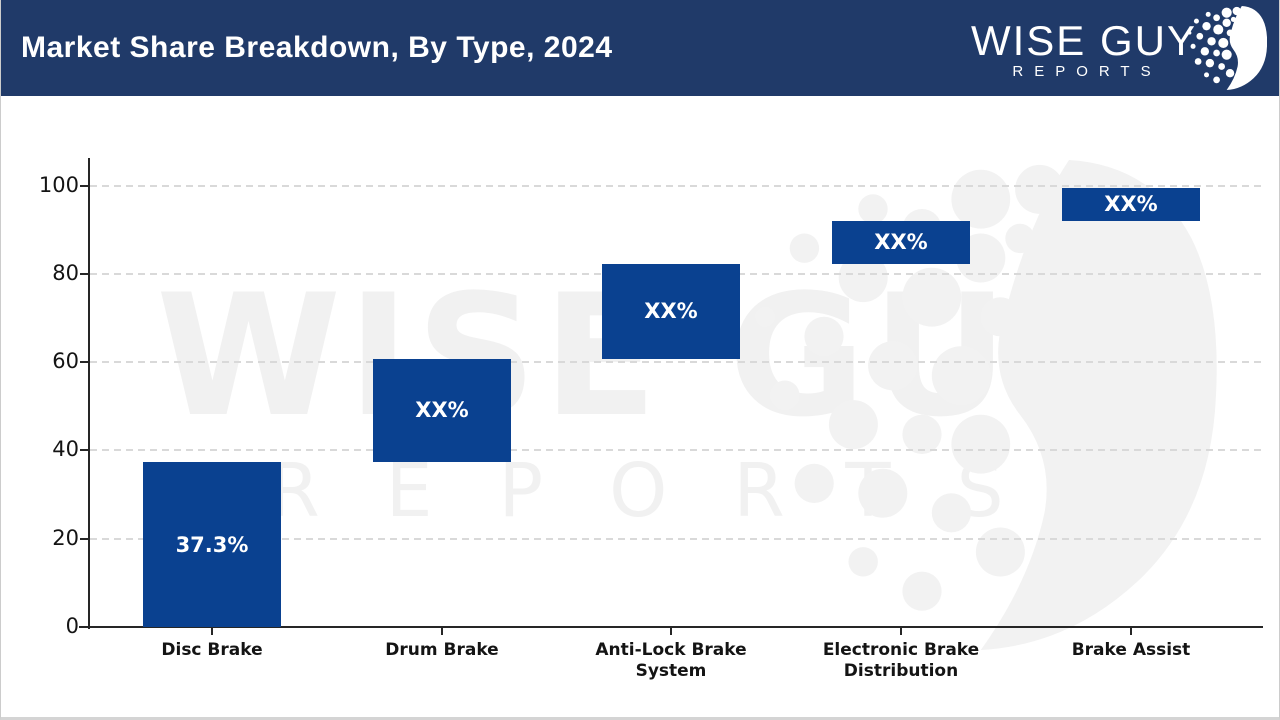  What do you see at coordinates (58, 184) in the screenshot?
I see `y-tick-label-100: 100` at bounding box center [58, 184].